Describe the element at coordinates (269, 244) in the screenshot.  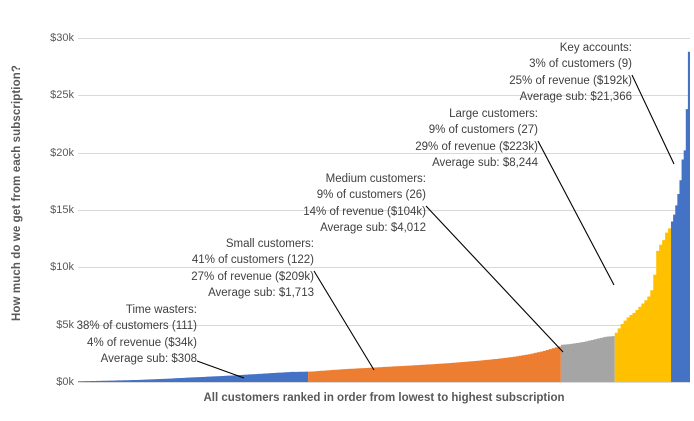
I see `annotation-small-customers-title: Small customers:` at that location.